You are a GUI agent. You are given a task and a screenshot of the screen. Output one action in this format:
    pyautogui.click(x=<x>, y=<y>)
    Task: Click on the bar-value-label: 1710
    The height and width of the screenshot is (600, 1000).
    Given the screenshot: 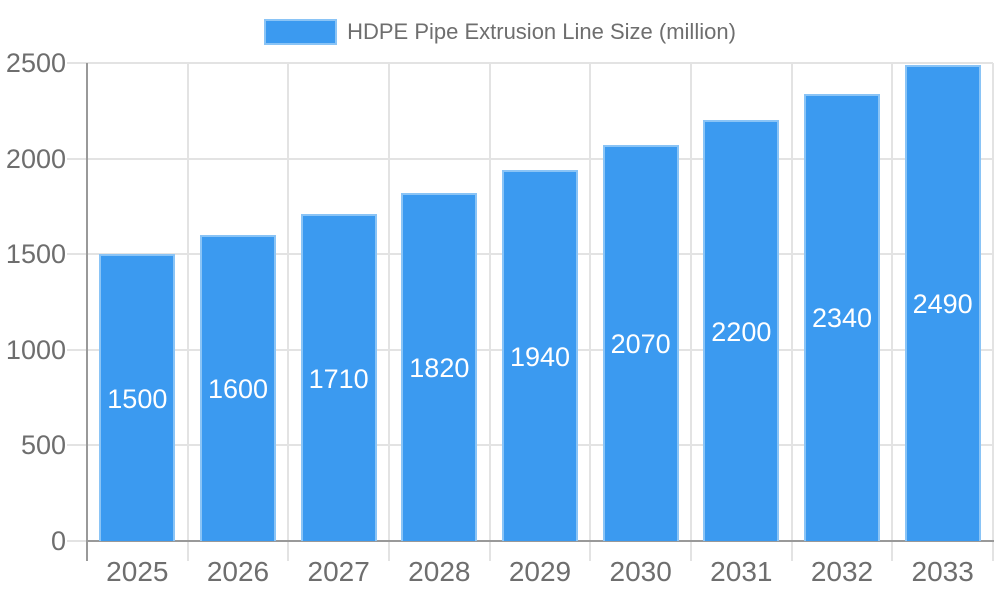 What is the action you would take?
    pyautogui.click(x=338, y=378)
    